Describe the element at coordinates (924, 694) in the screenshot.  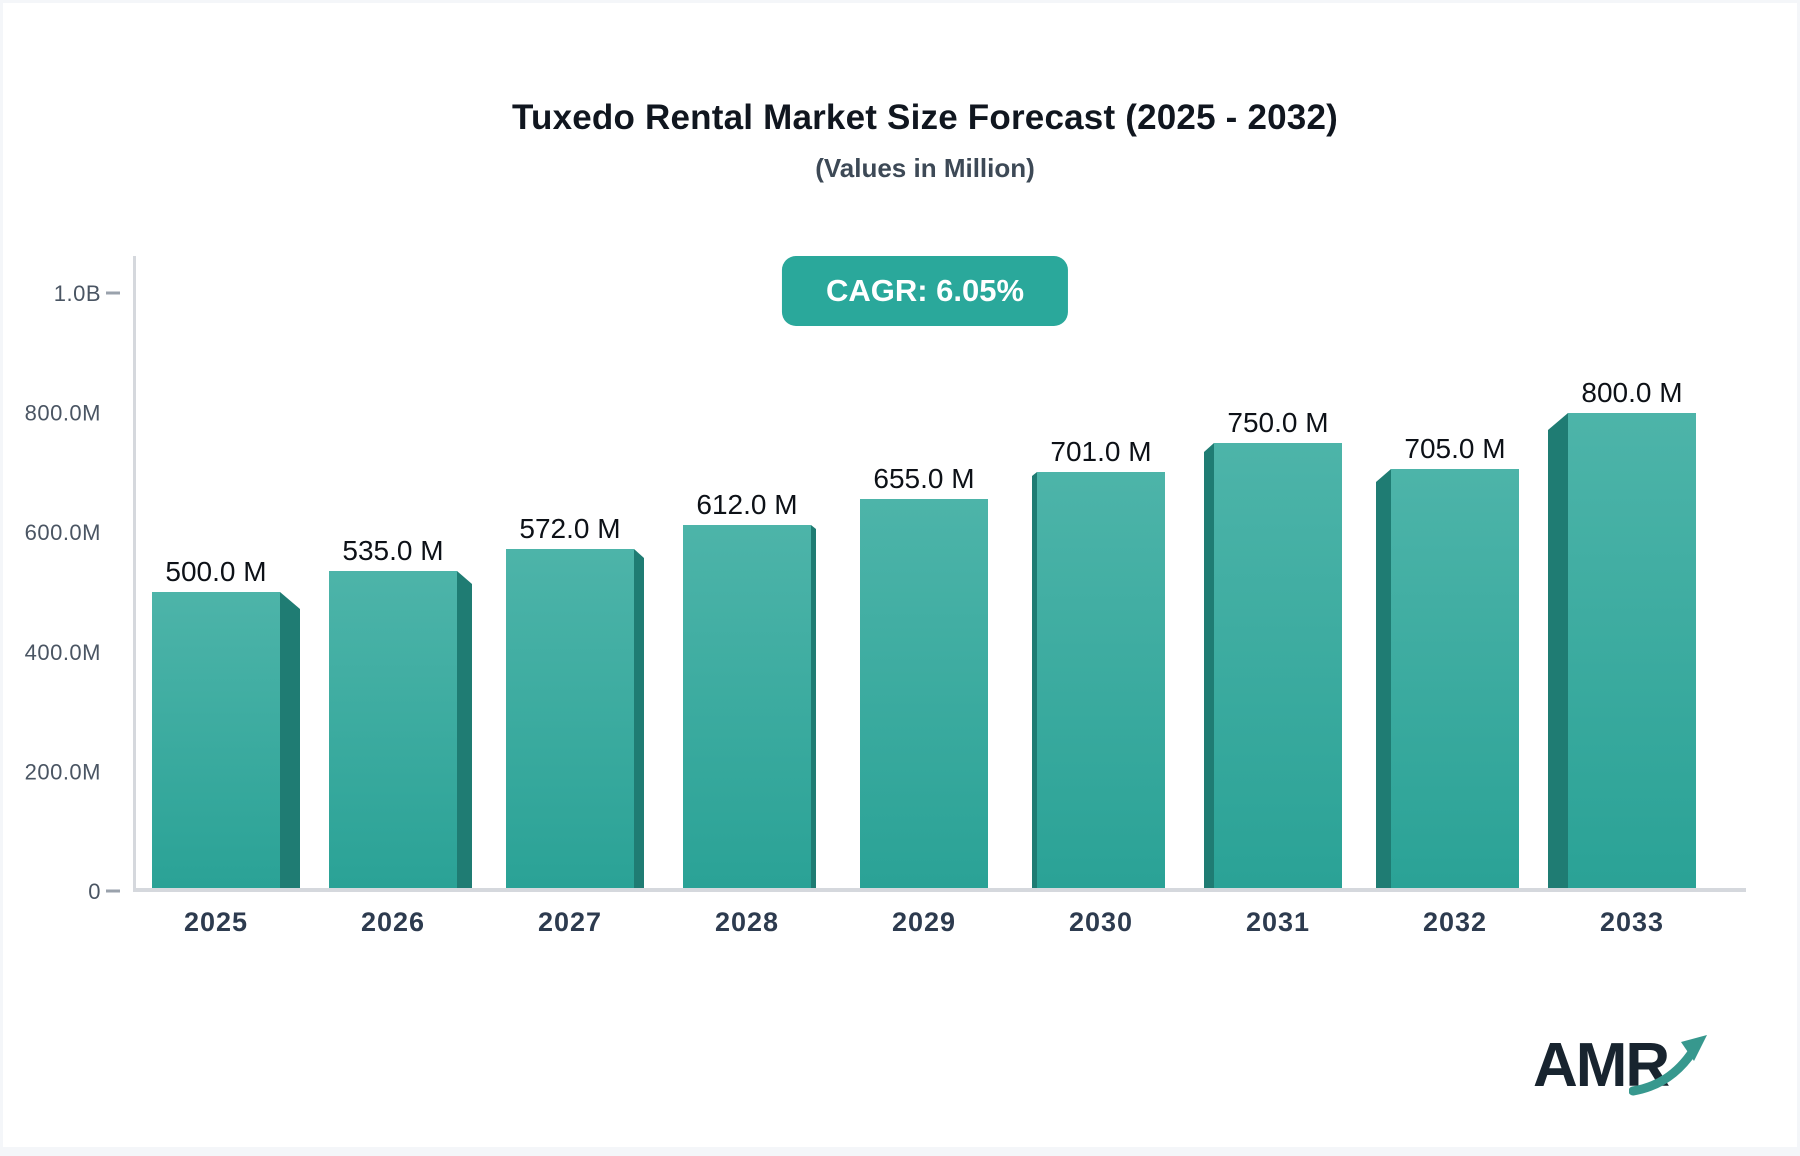
I see `bar-2029` at that location.